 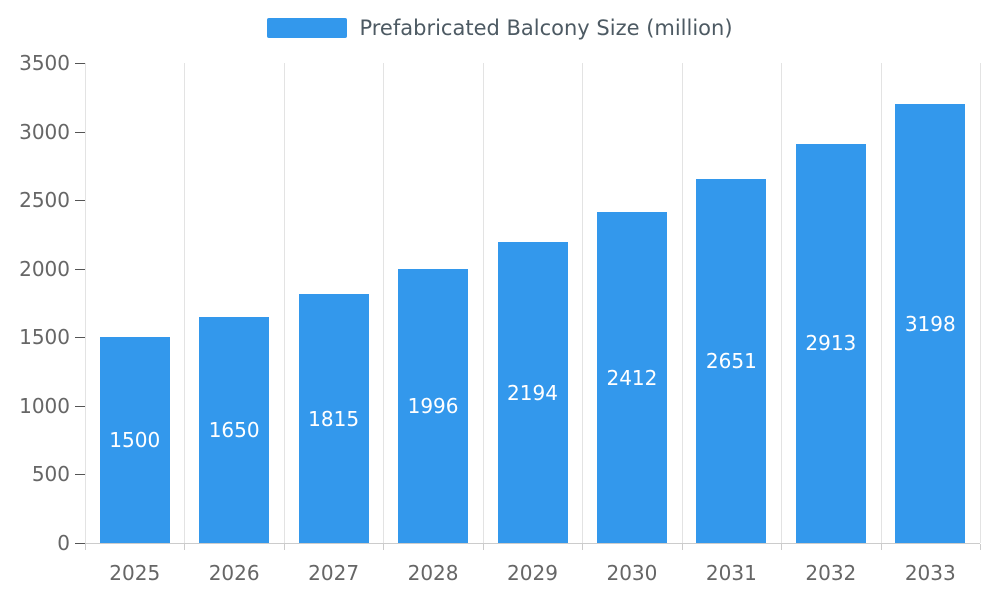 I want to click on legend-label: Prefabricated Balcony Size (million), so click(x=546, y=28).